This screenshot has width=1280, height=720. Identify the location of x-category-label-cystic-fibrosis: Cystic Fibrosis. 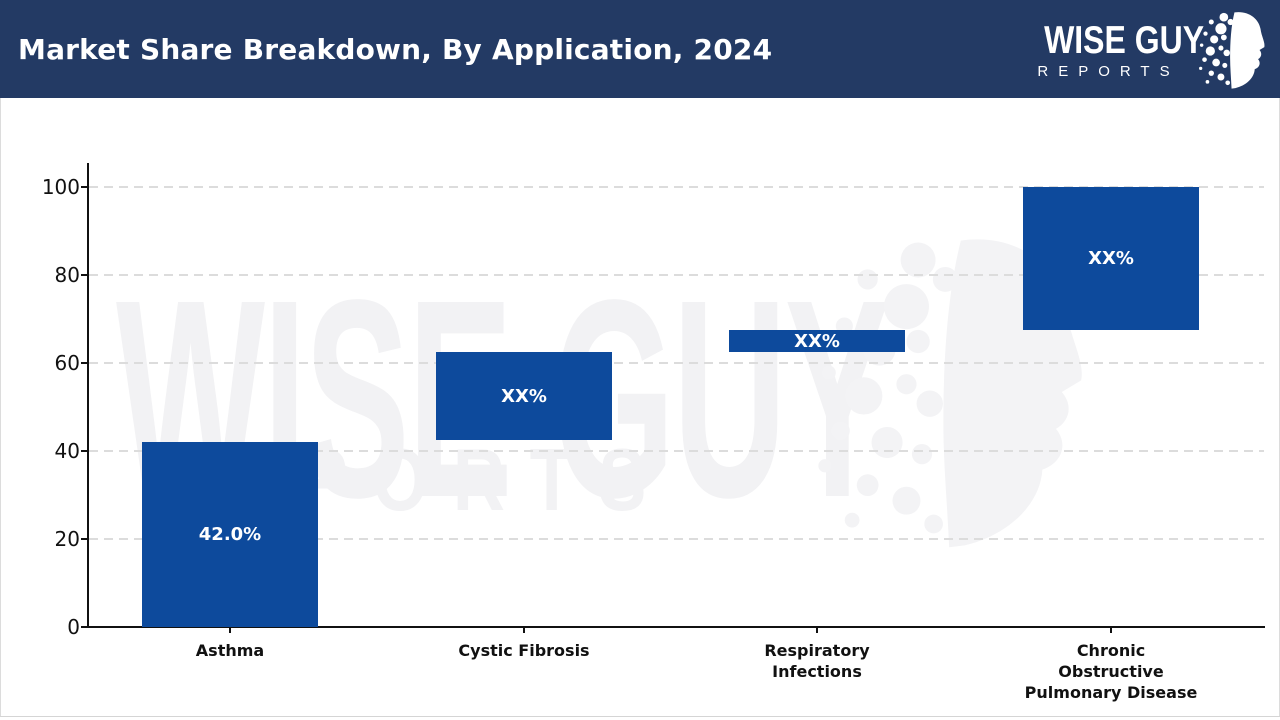
(524, 650).